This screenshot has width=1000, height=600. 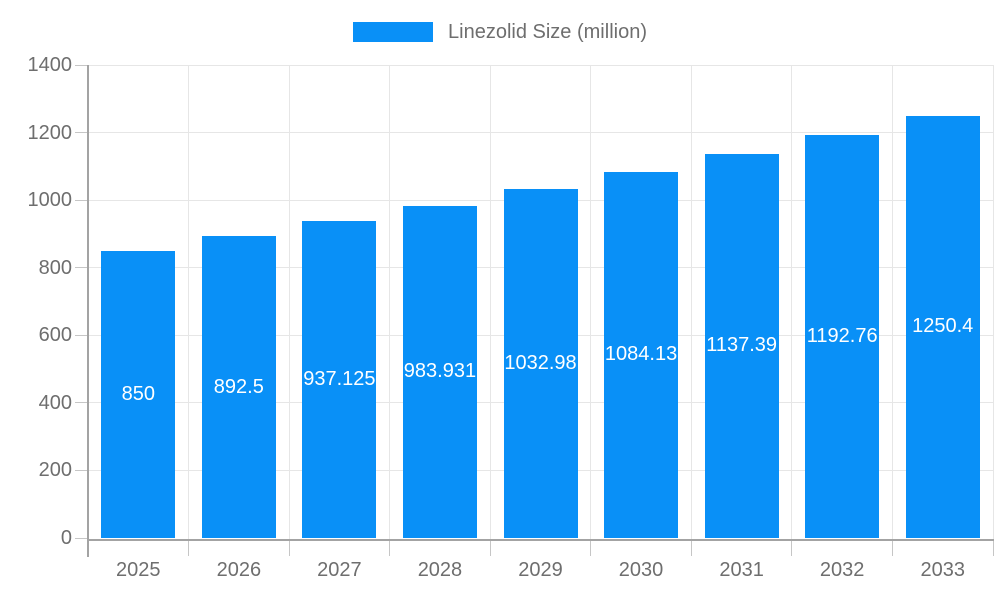 I want to click on bar: 1250.4, so click(x=942, y=326).